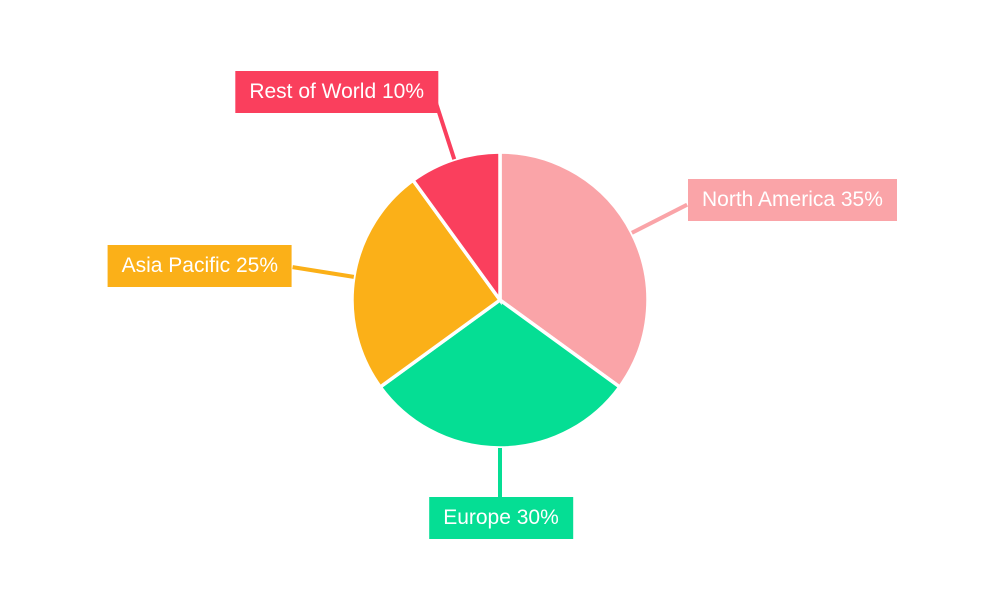  Describe the element at coordinates (501, 518) in the screenshot. I see `pie-label-europe: Europe 30%` at that location.